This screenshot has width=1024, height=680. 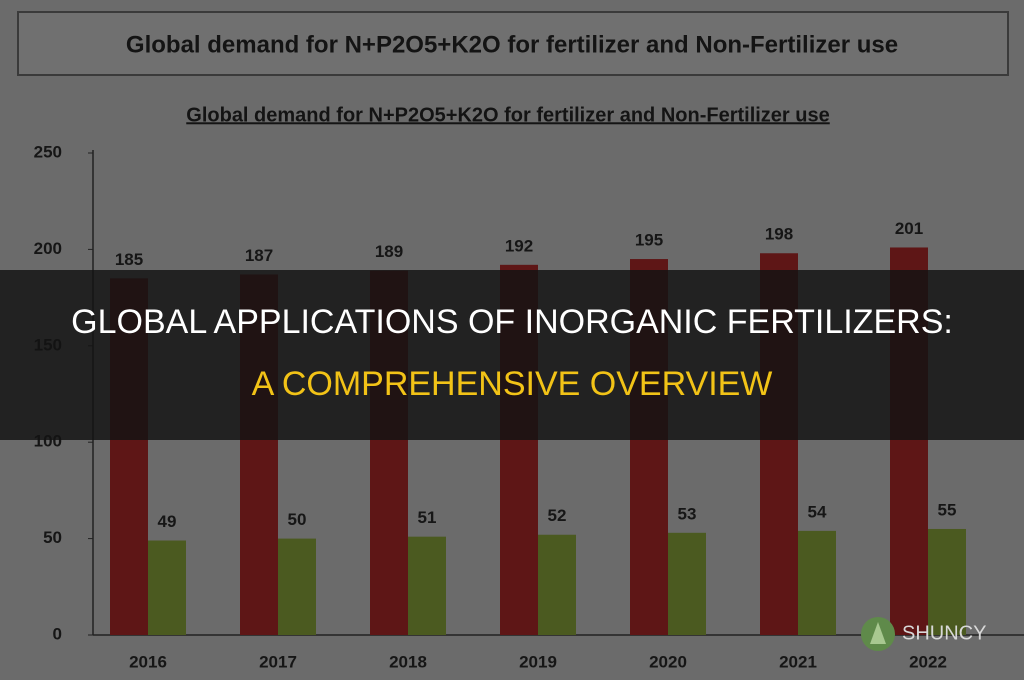 What do you see at coordinates (519, 245) in the screenshot?
I see `value-label: 192` at bounding box center [519, 245].